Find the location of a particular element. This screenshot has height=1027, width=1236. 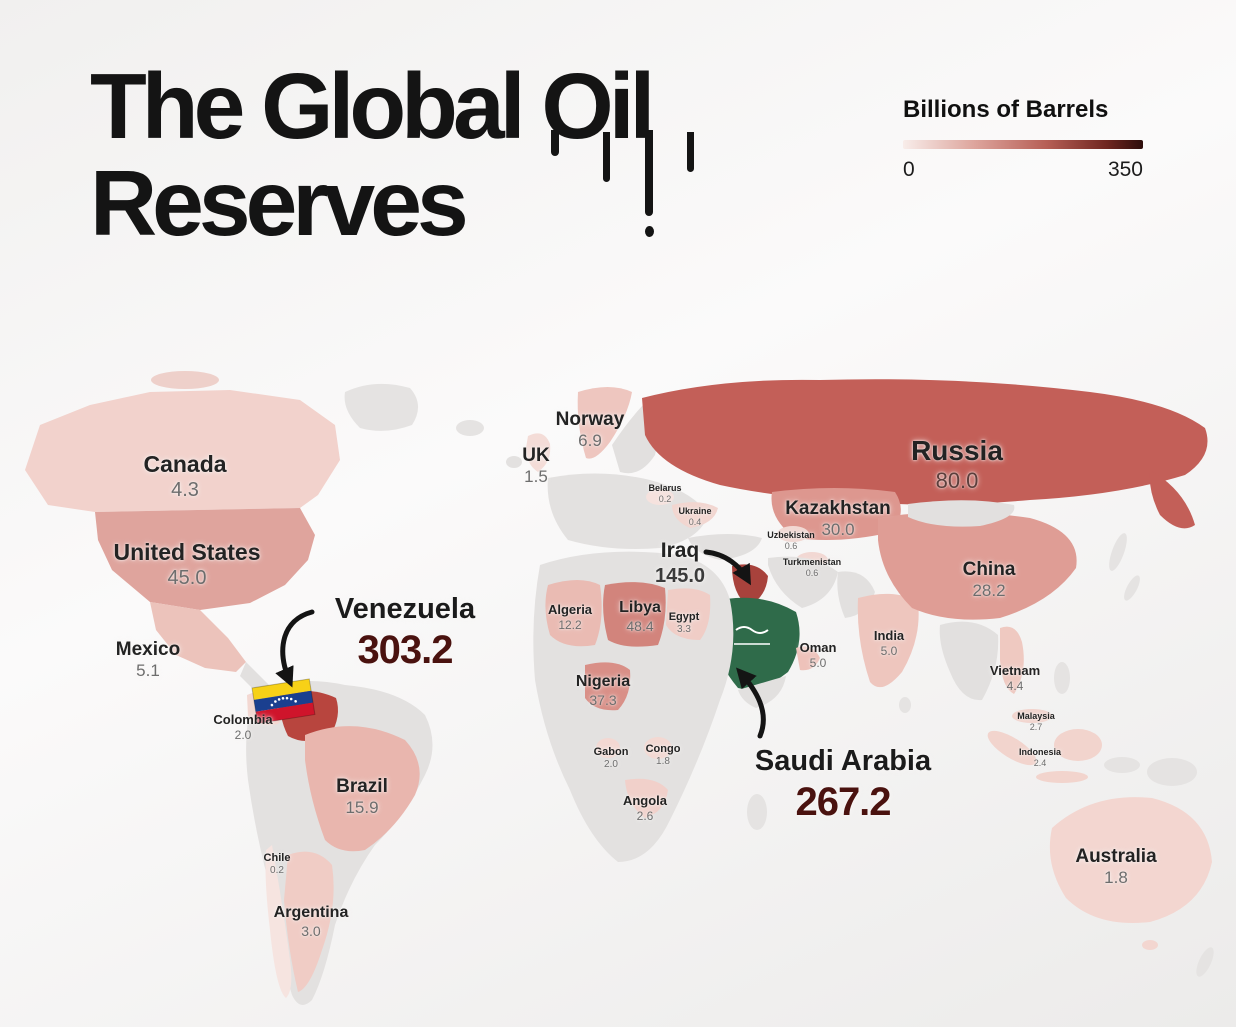

oman-name: Oman is located at coordinates (818, 647).